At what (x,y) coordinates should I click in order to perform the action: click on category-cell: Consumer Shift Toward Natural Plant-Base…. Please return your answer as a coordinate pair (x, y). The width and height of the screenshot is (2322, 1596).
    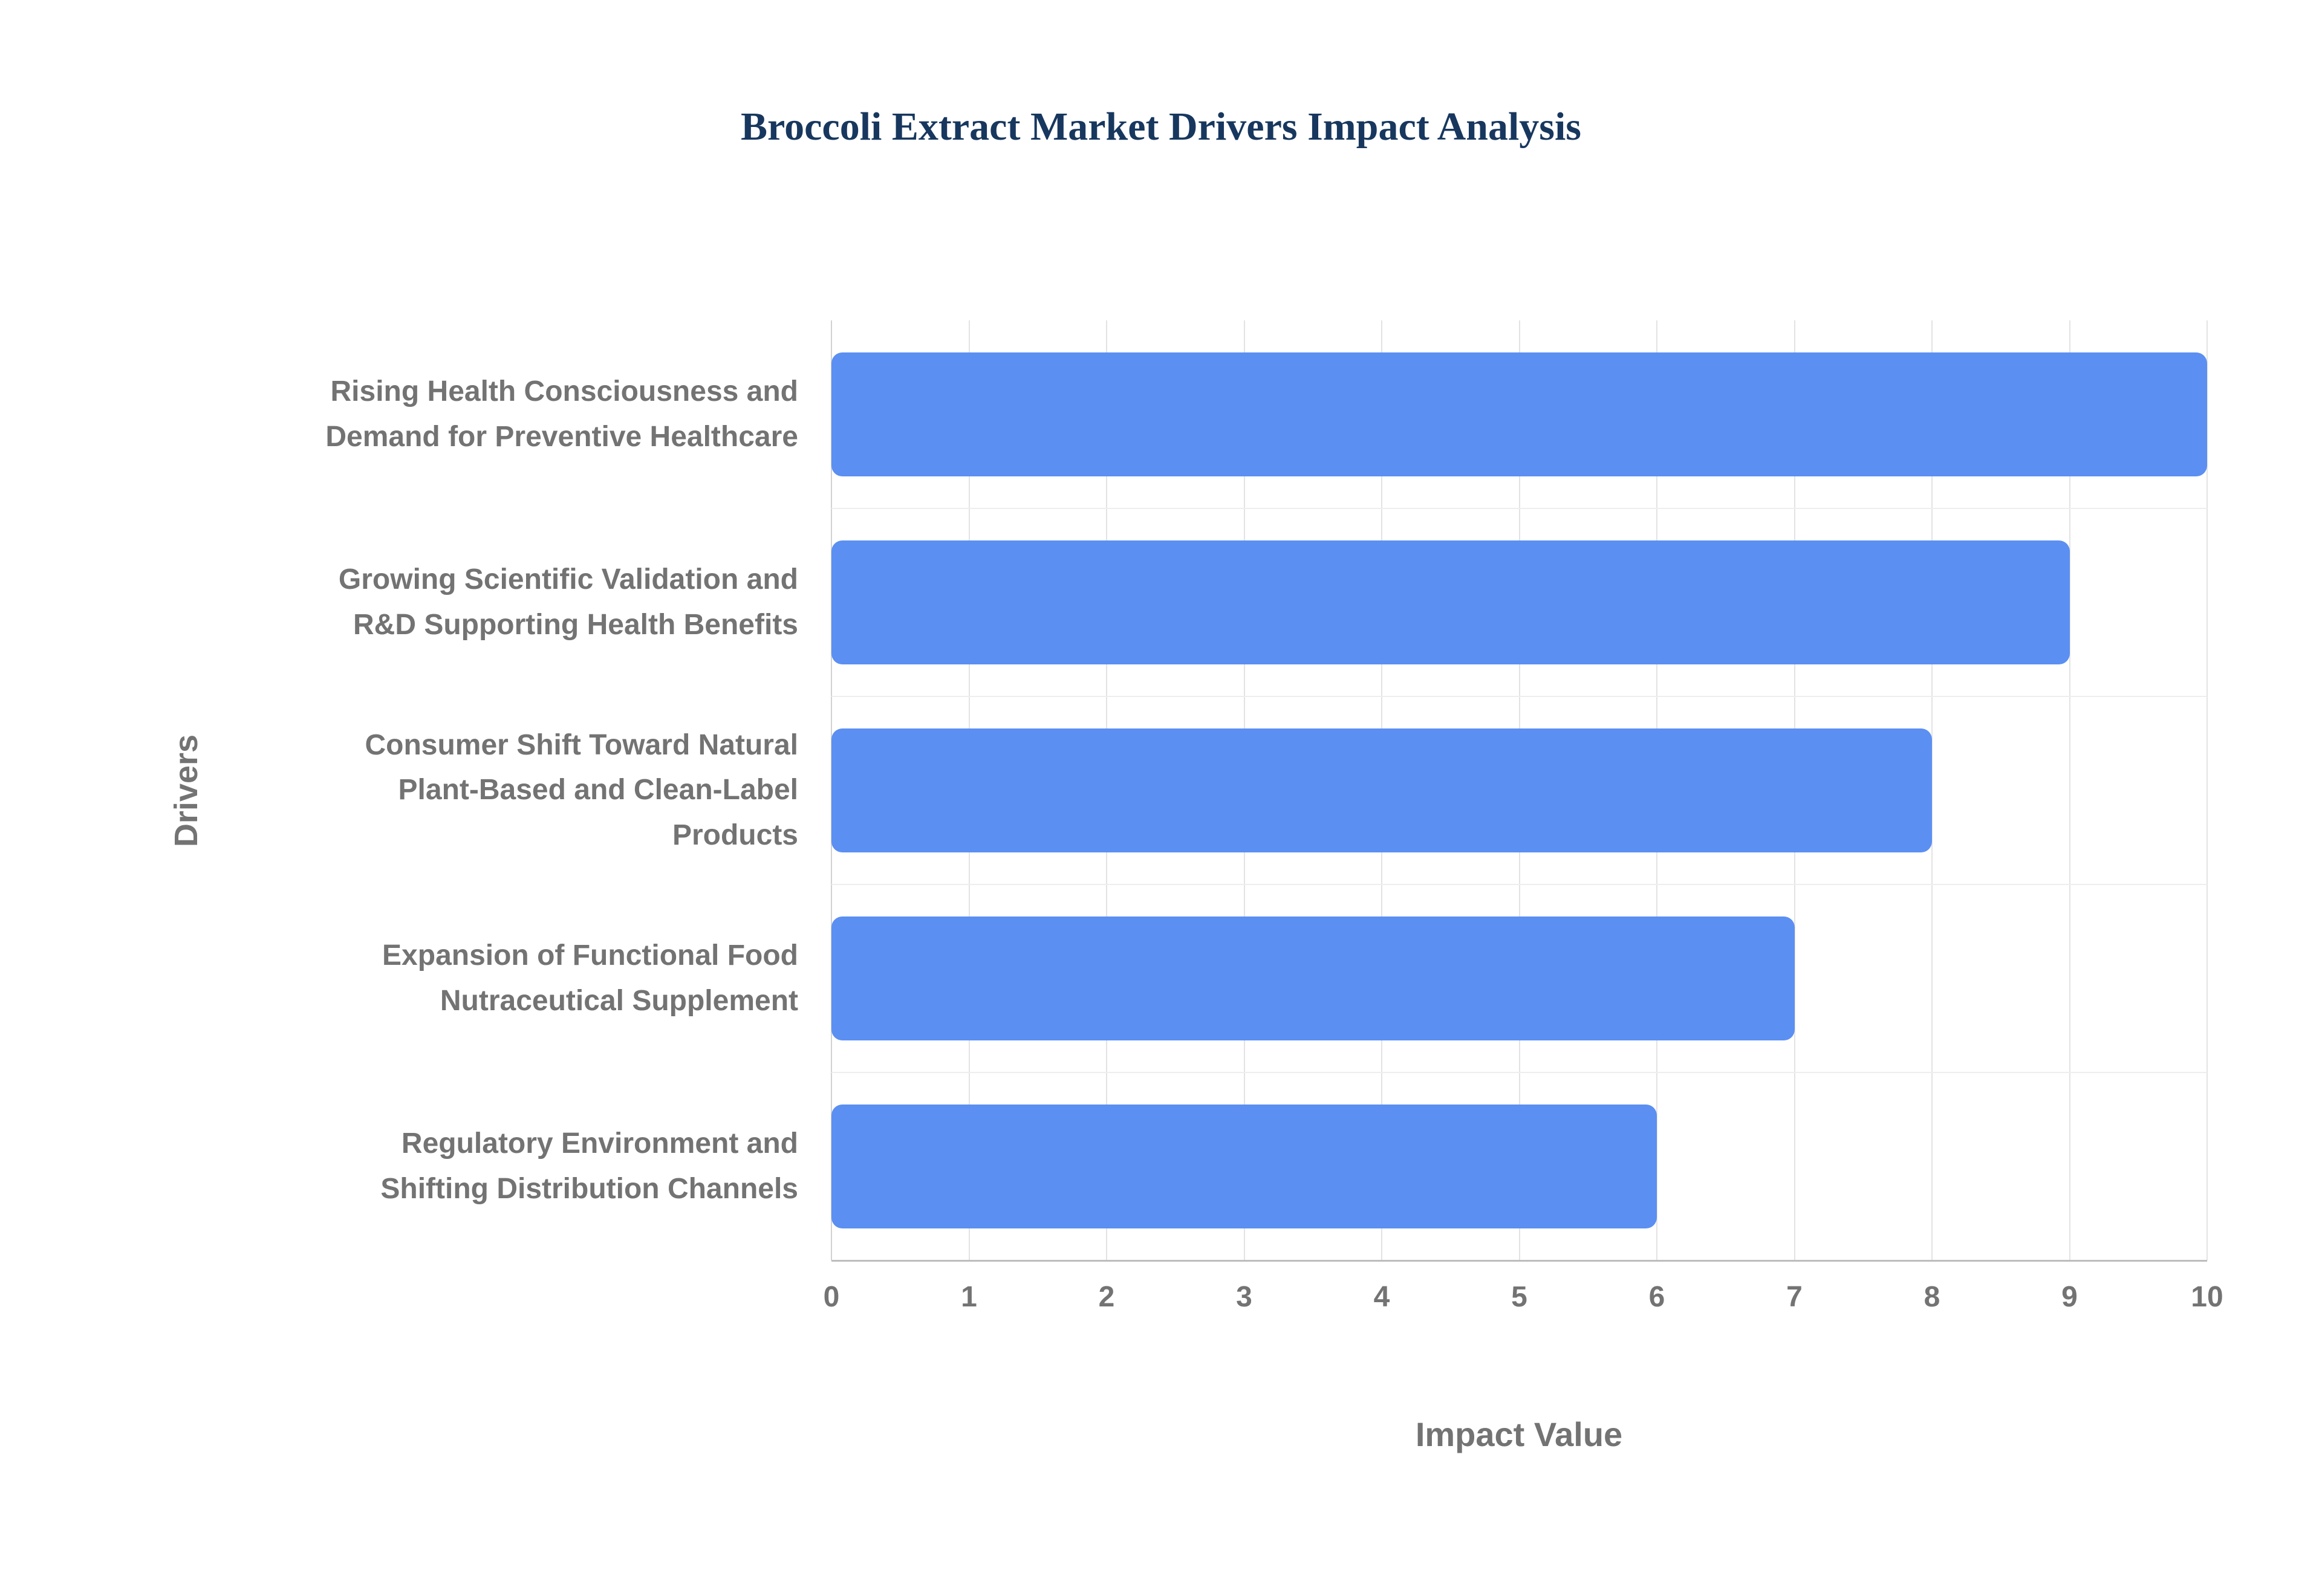
    Looking at the image, I should click on (520, 790).